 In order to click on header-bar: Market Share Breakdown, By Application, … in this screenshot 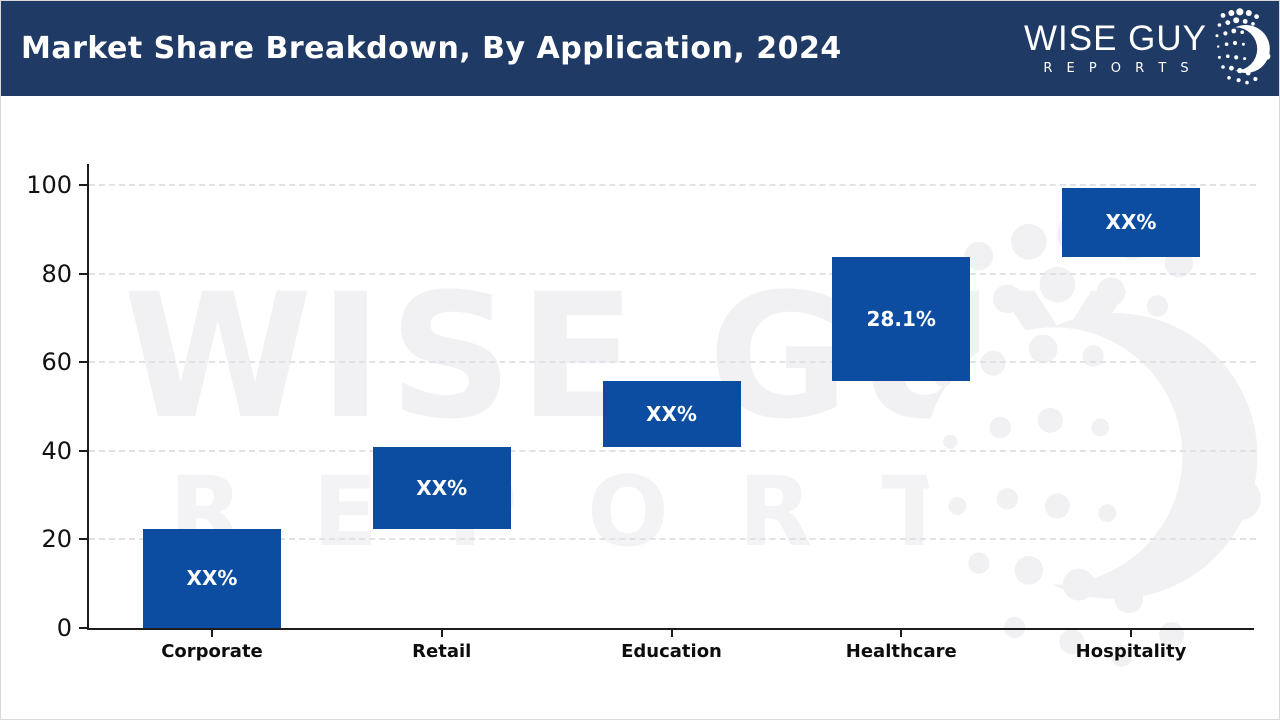, I will do `click(640, 48)`.